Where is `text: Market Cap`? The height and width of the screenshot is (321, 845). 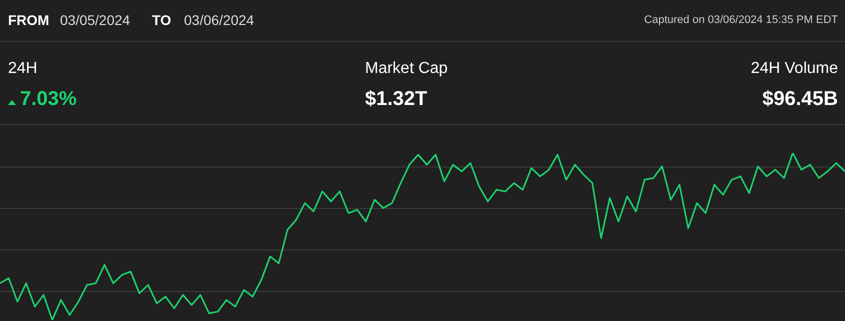
text: Market Cap is located at coordinates (406, 69).